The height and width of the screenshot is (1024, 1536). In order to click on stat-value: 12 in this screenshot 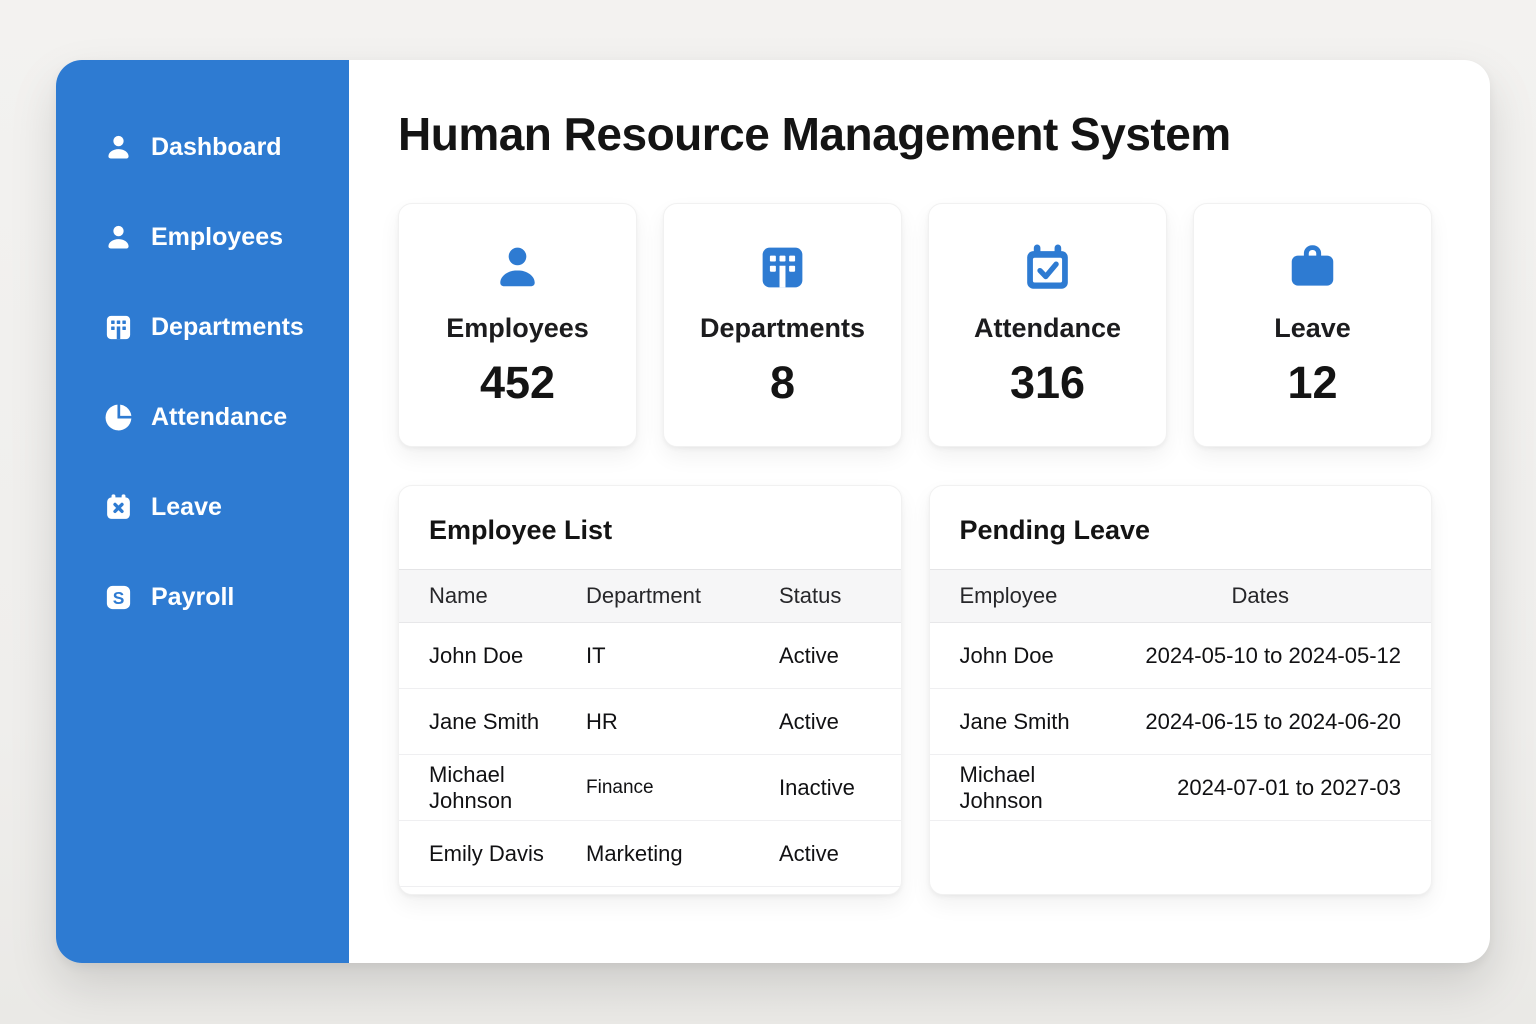, I will do `click(1312, 382)`.